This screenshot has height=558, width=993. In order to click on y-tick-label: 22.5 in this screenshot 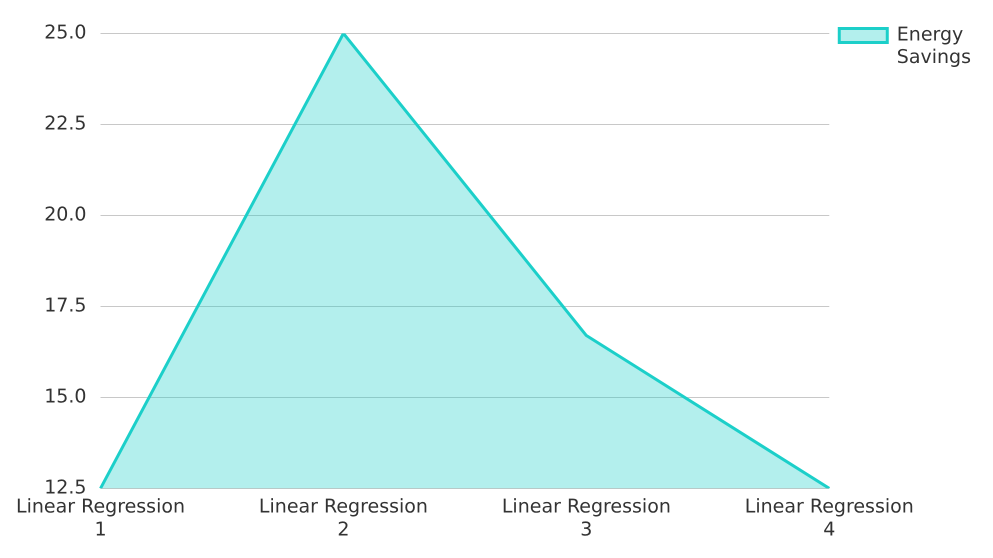, I will do `click(65, 123)`.